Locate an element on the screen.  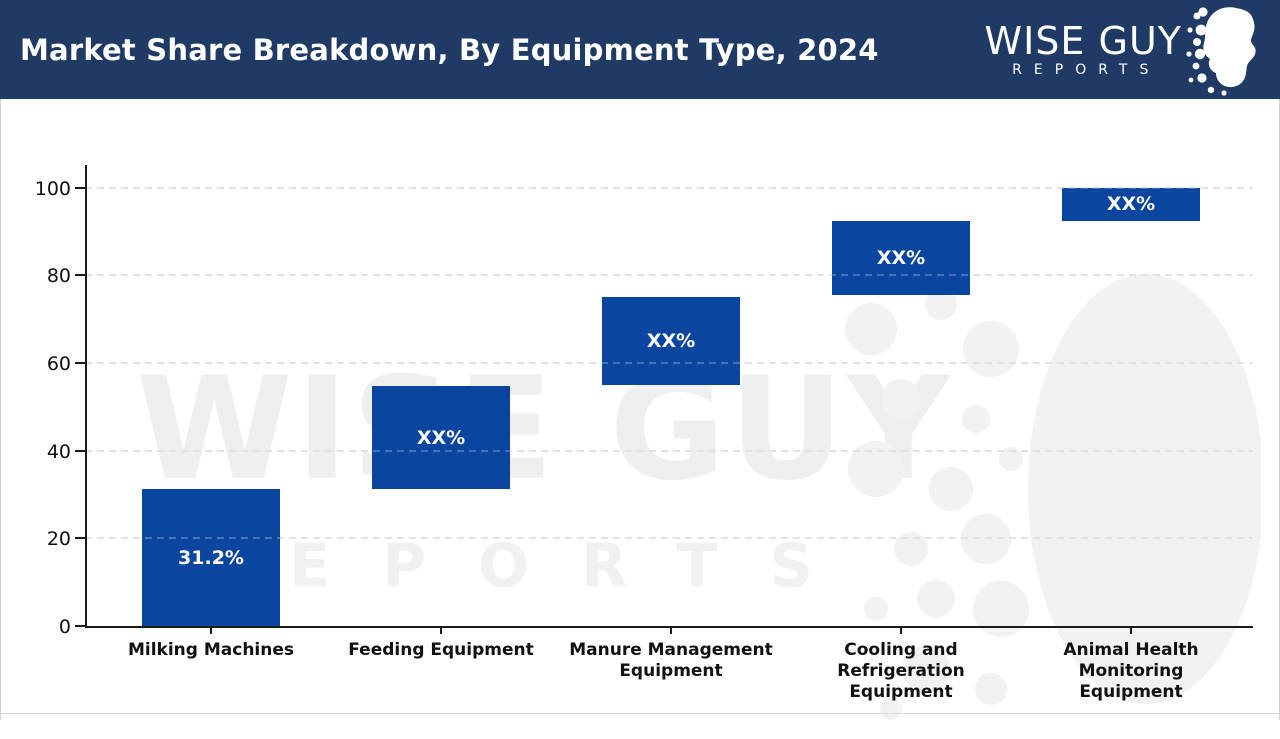
x-axis is located at coordinates (669, 627).